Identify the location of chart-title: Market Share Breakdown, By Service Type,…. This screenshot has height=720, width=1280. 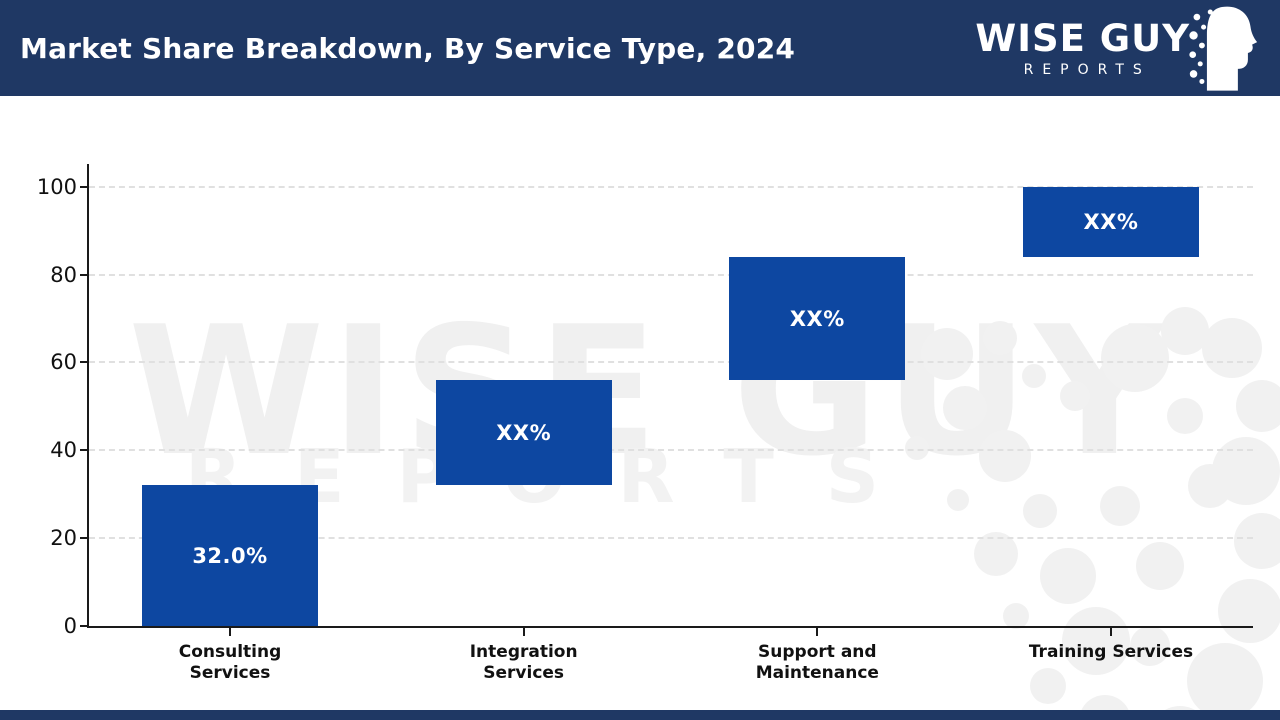
(408, 48).